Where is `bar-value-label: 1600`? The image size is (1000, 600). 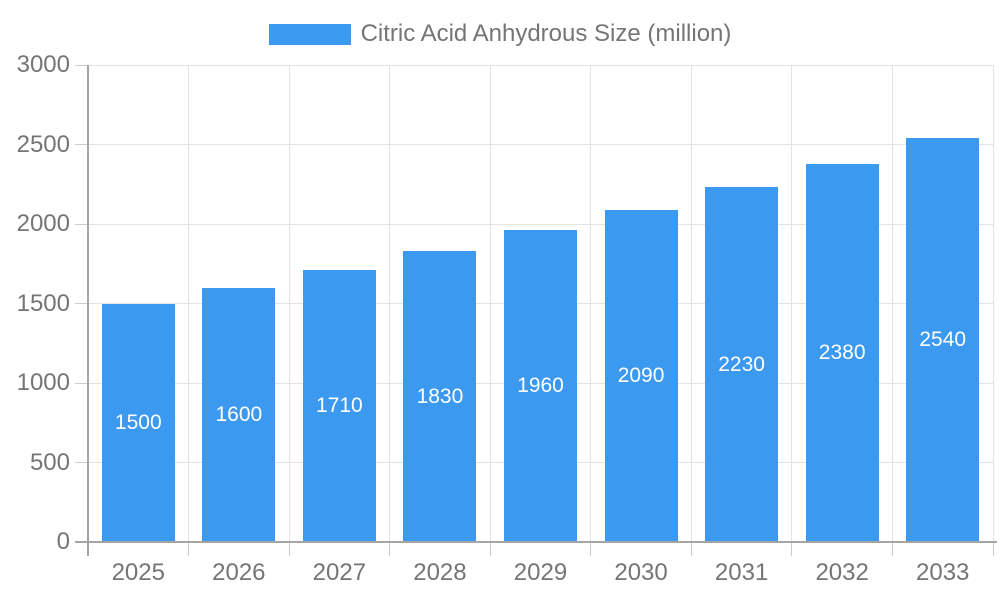 bar-value-label: 1600 is located at coordinates (239, 414).